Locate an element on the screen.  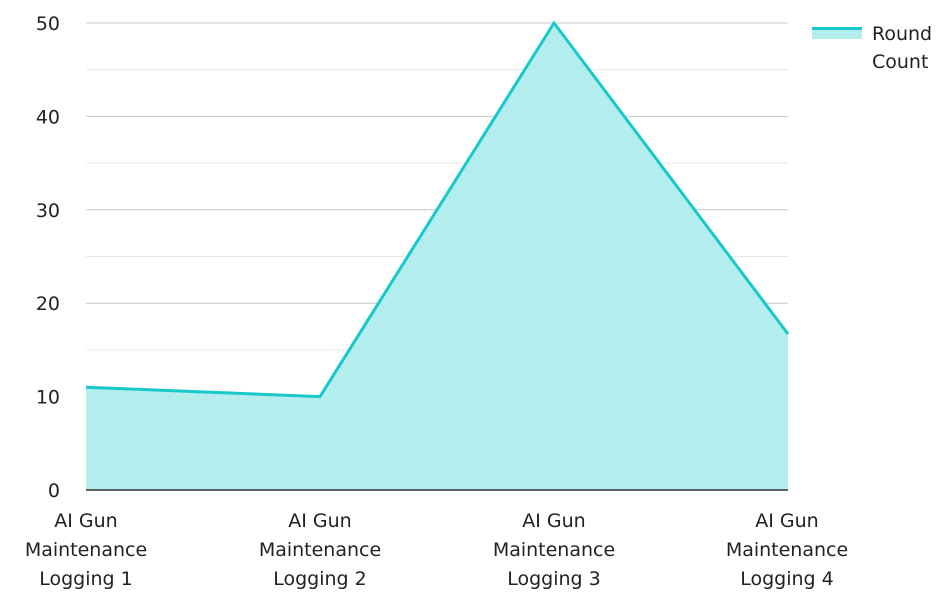
y-tick-label: 10 is located at coordinates (48, 398).